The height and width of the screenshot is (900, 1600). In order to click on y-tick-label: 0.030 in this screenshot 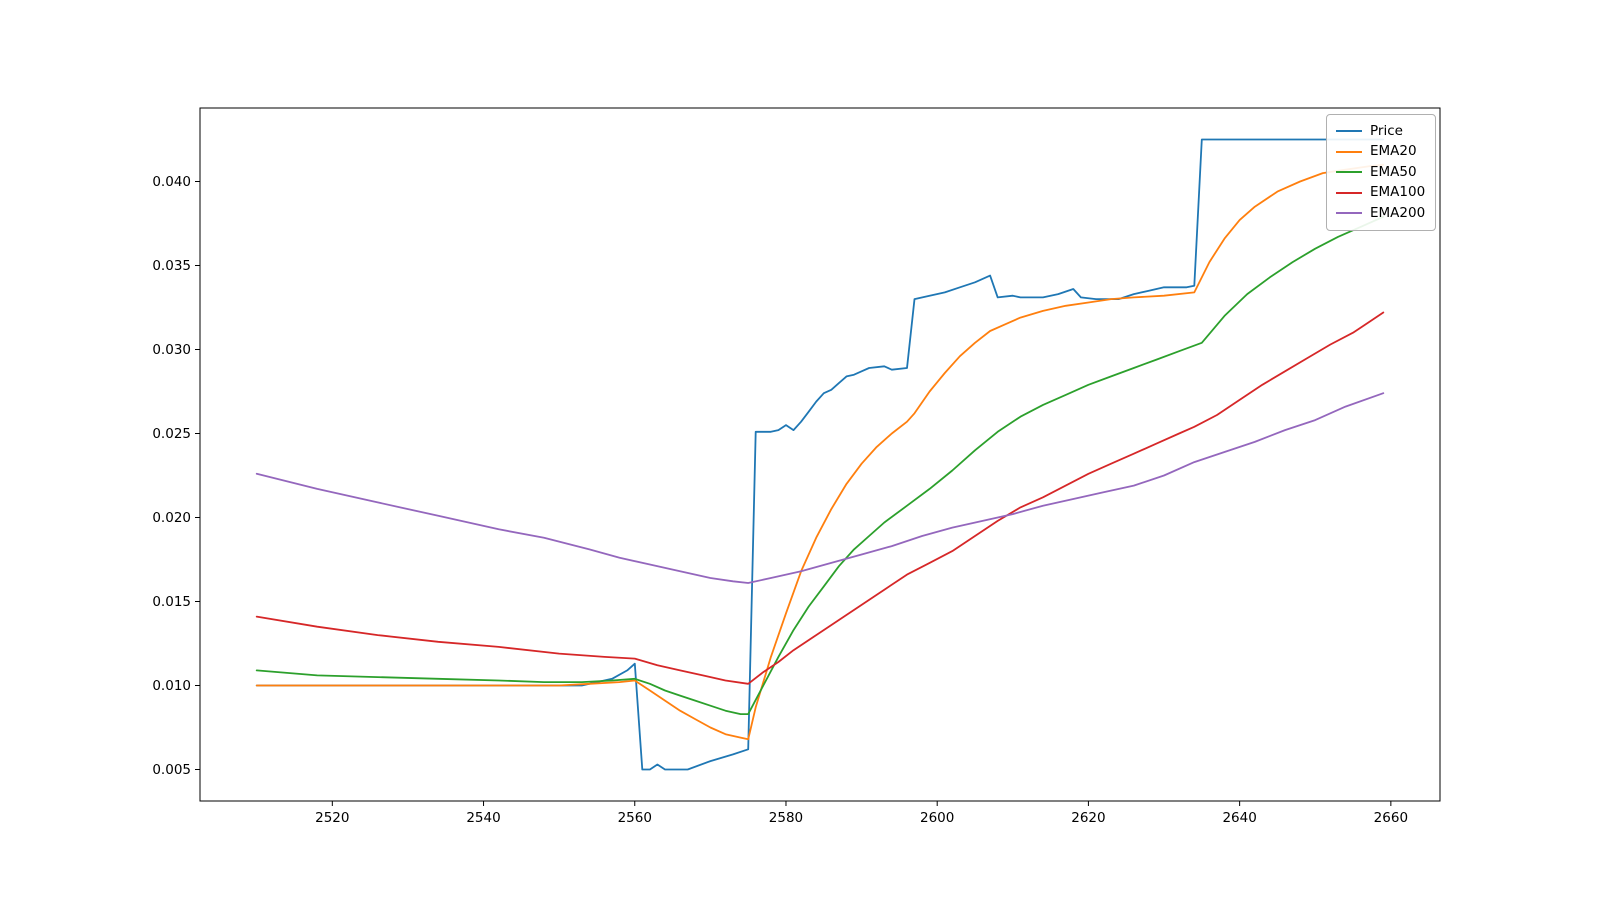, I will do `click(171, 350)`.